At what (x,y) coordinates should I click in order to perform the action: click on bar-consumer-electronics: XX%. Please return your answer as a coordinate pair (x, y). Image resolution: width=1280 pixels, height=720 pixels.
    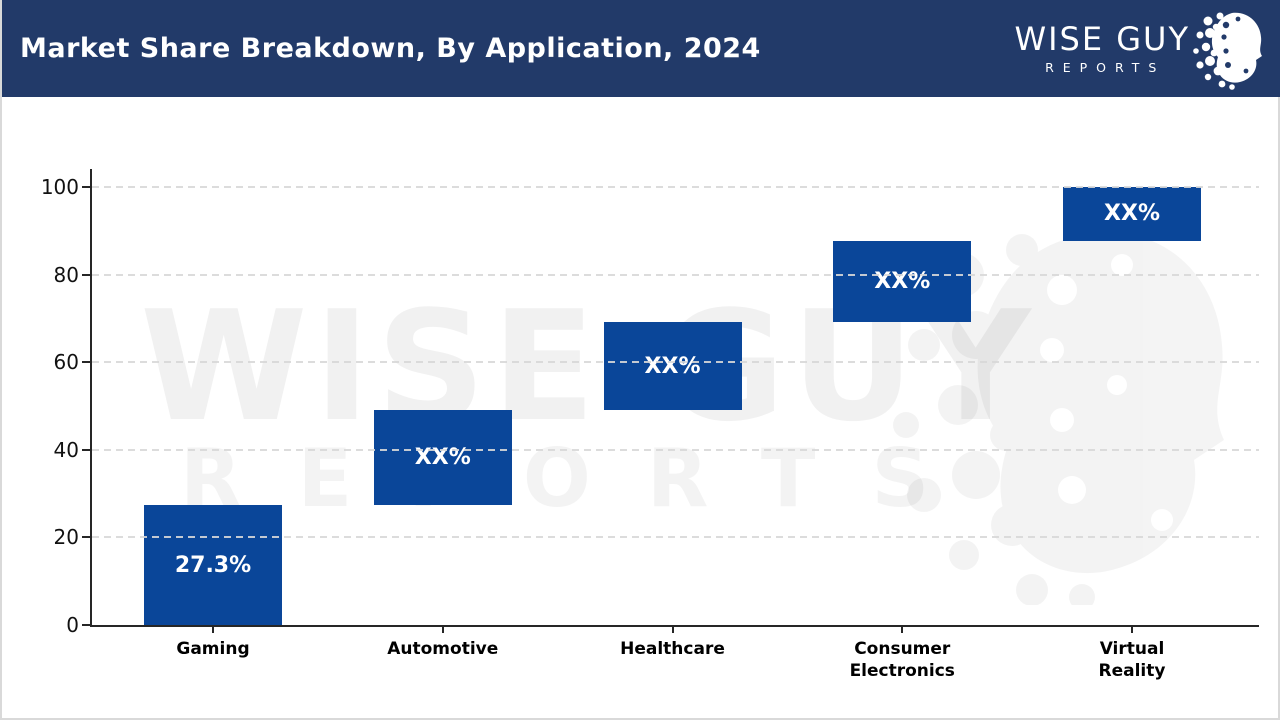
    Looking at the image, I should click on (902, 281).